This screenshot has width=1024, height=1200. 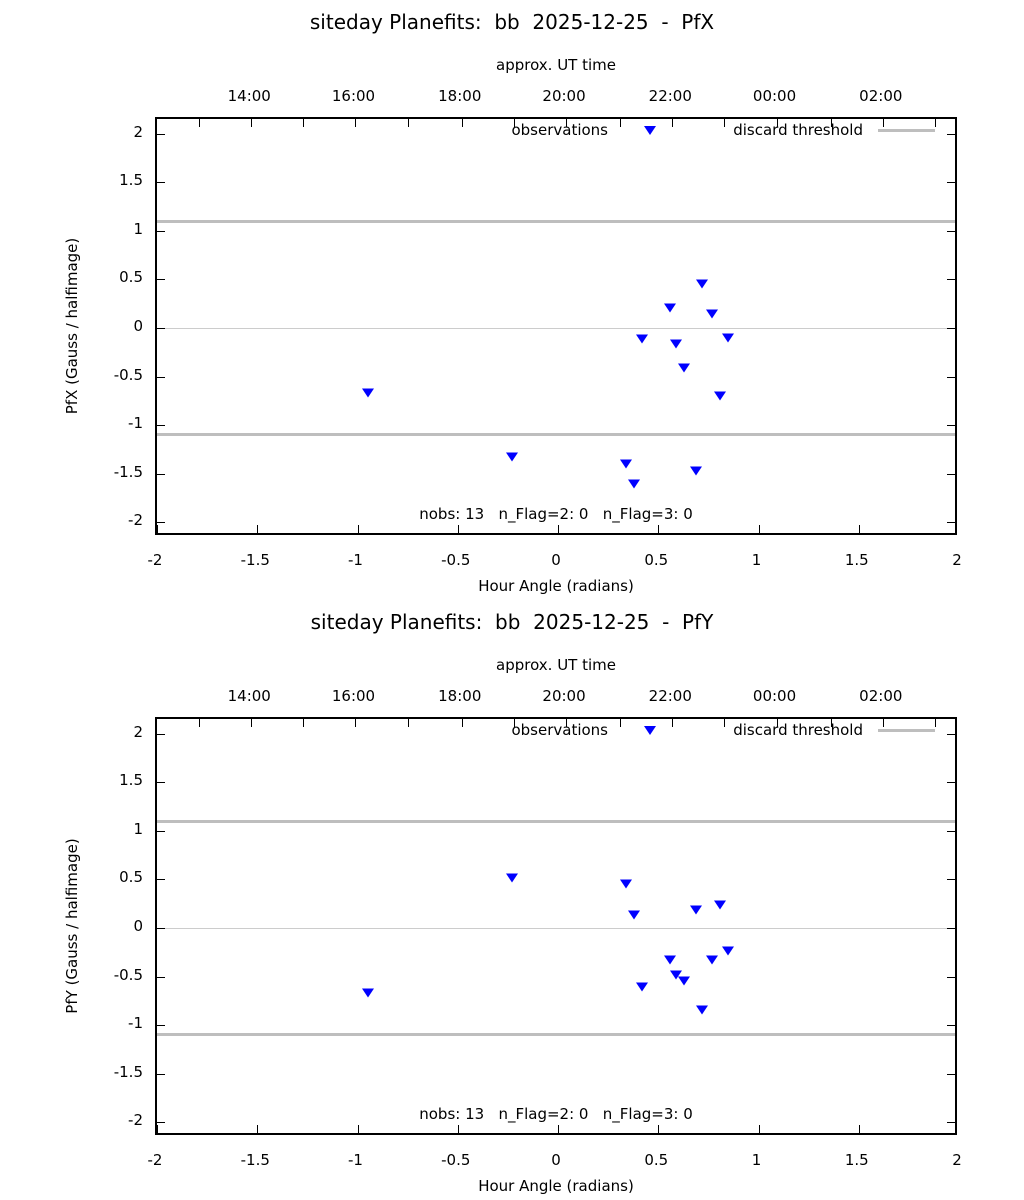 What do you see at coordinates (128, 374) in the screenshot?
I see `y-tick-label: -0.5` at bounding box center [128, 374].